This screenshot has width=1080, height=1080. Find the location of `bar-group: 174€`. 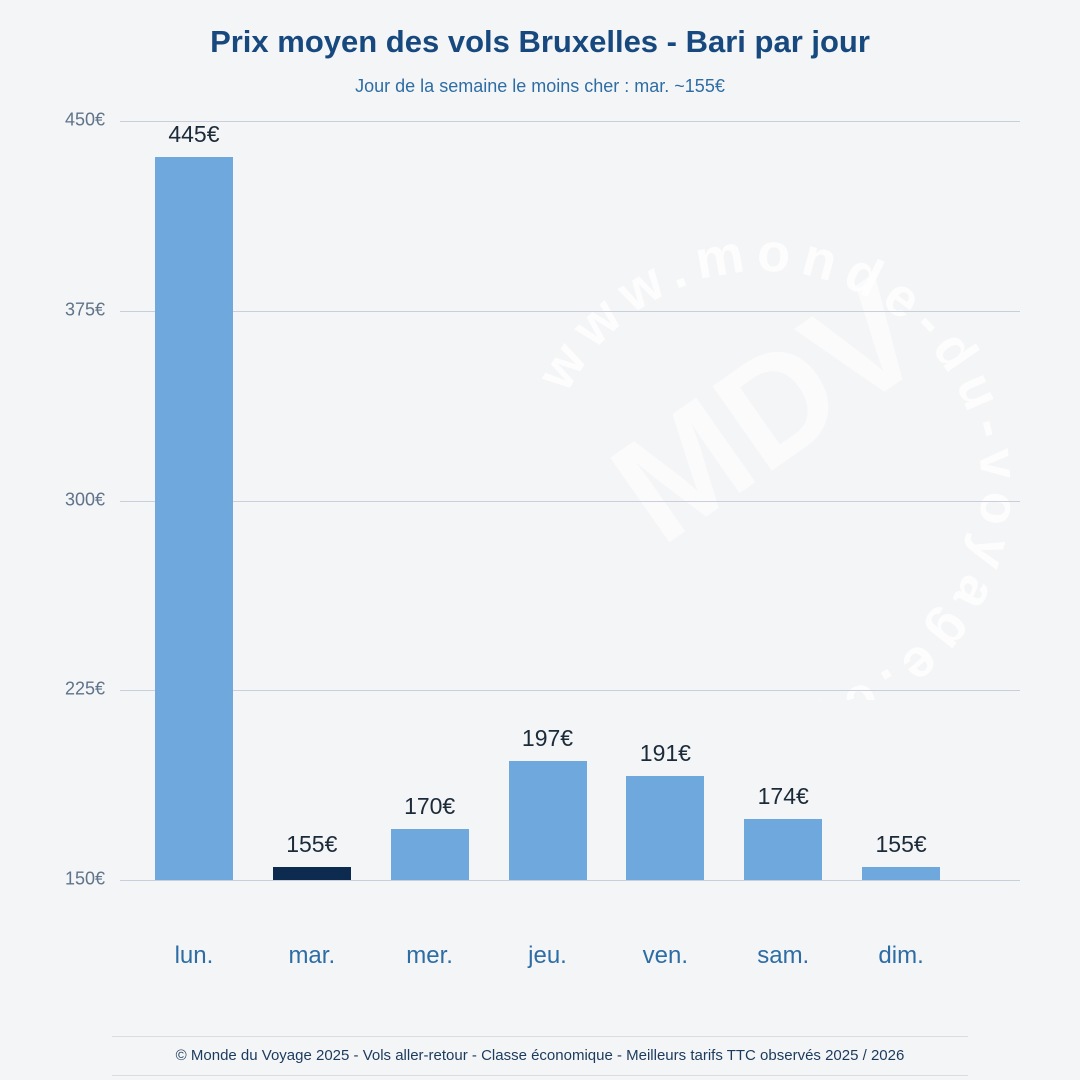

bar-group: 174€ is located at coordinates (783, 500).